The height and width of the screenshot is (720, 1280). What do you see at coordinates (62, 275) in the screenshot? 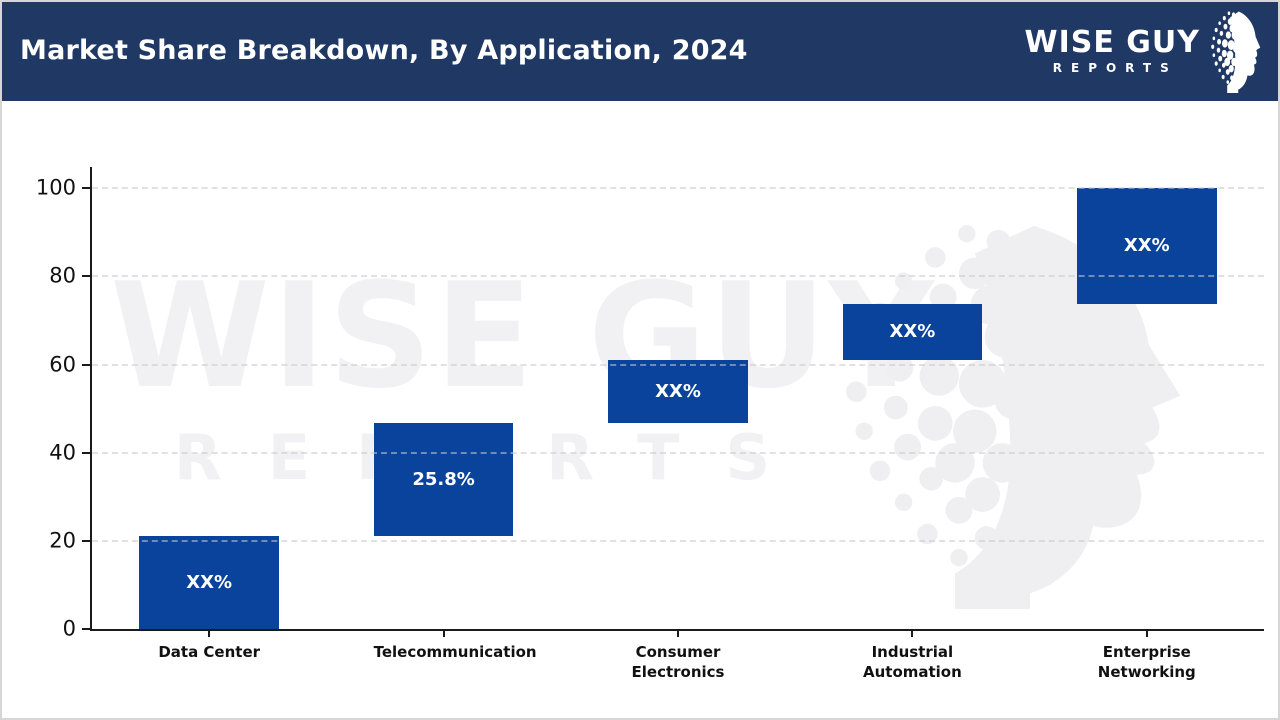
I see `y-axis-tick-label: 80` at bounding box center [62, 275].